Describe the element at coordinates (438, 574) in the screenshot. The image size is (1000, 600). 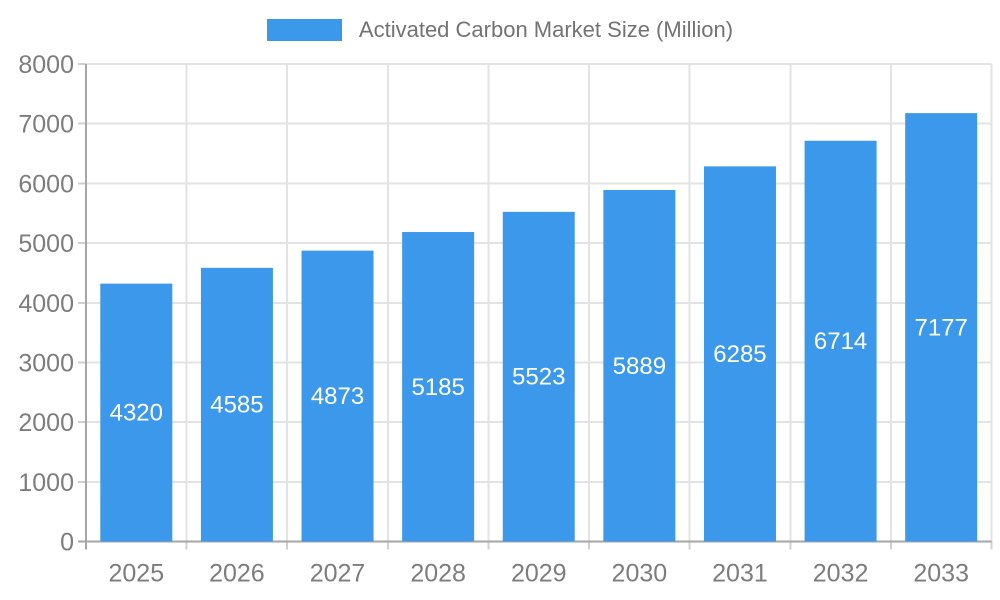
I see `x-tick-label: 2028` at that location.